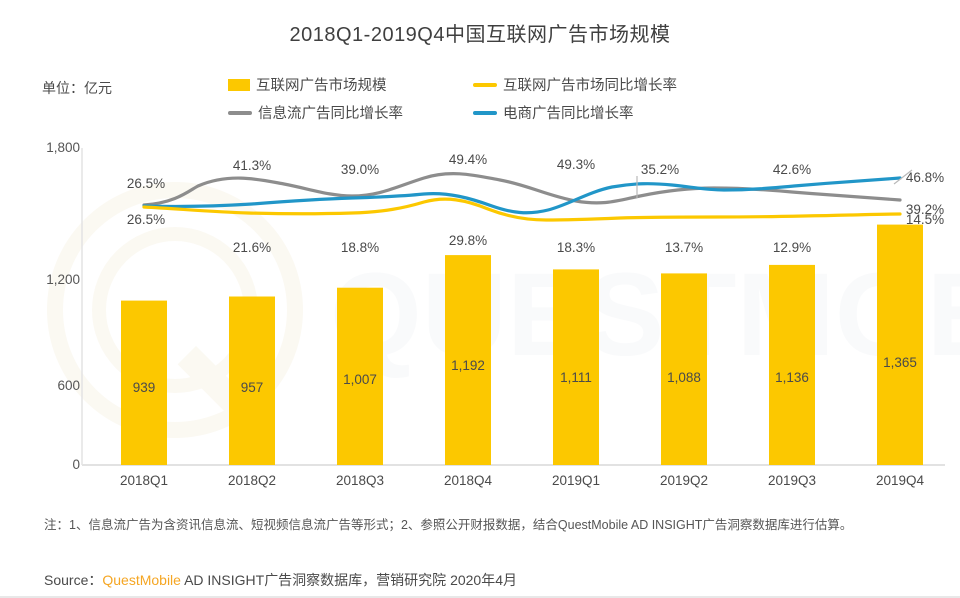  What do you see at coordinates (792, 364) in the screenshot?
I see `bar-2019Q3` at bounding box center [792, 364].